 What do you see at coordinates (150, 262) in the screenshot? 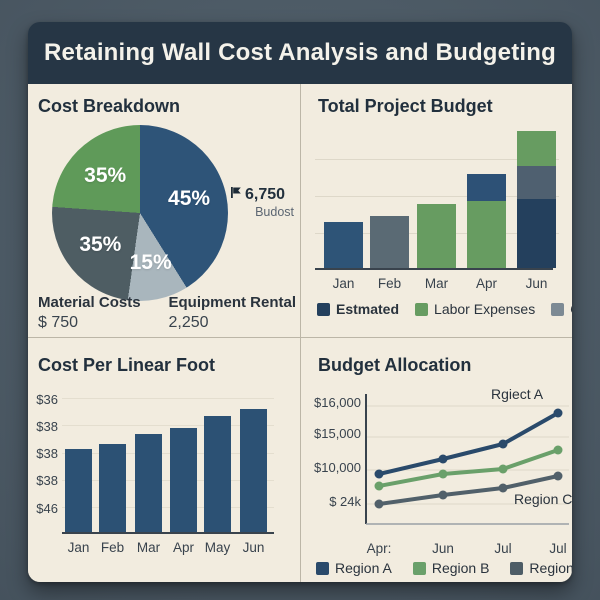
I see `pie-slice-label: 15%` at bounding box center [150, 262].